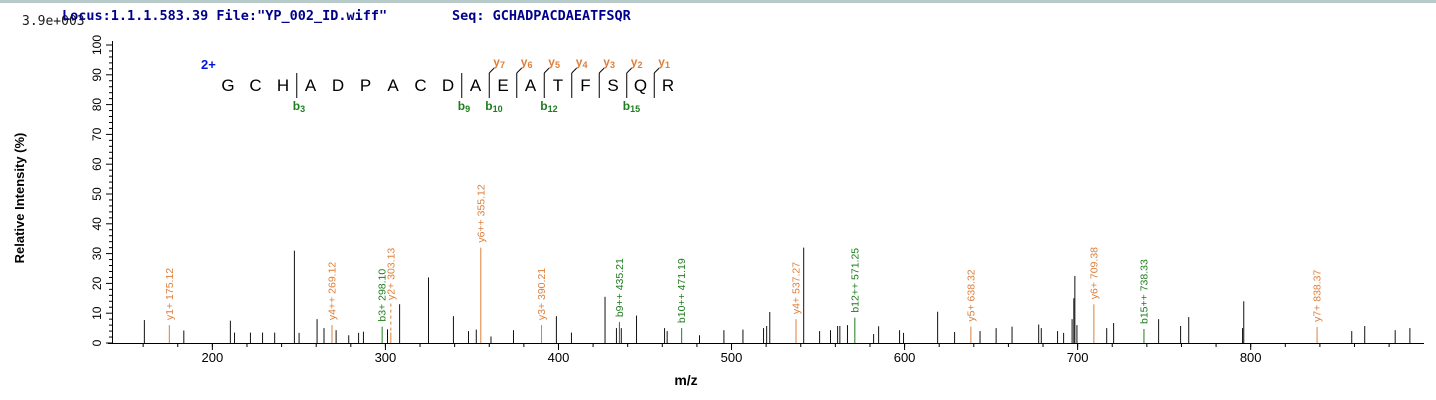  Describe the element at coordinates (97, 224) in the screenshot. I see `svg-text: 40` at that location.